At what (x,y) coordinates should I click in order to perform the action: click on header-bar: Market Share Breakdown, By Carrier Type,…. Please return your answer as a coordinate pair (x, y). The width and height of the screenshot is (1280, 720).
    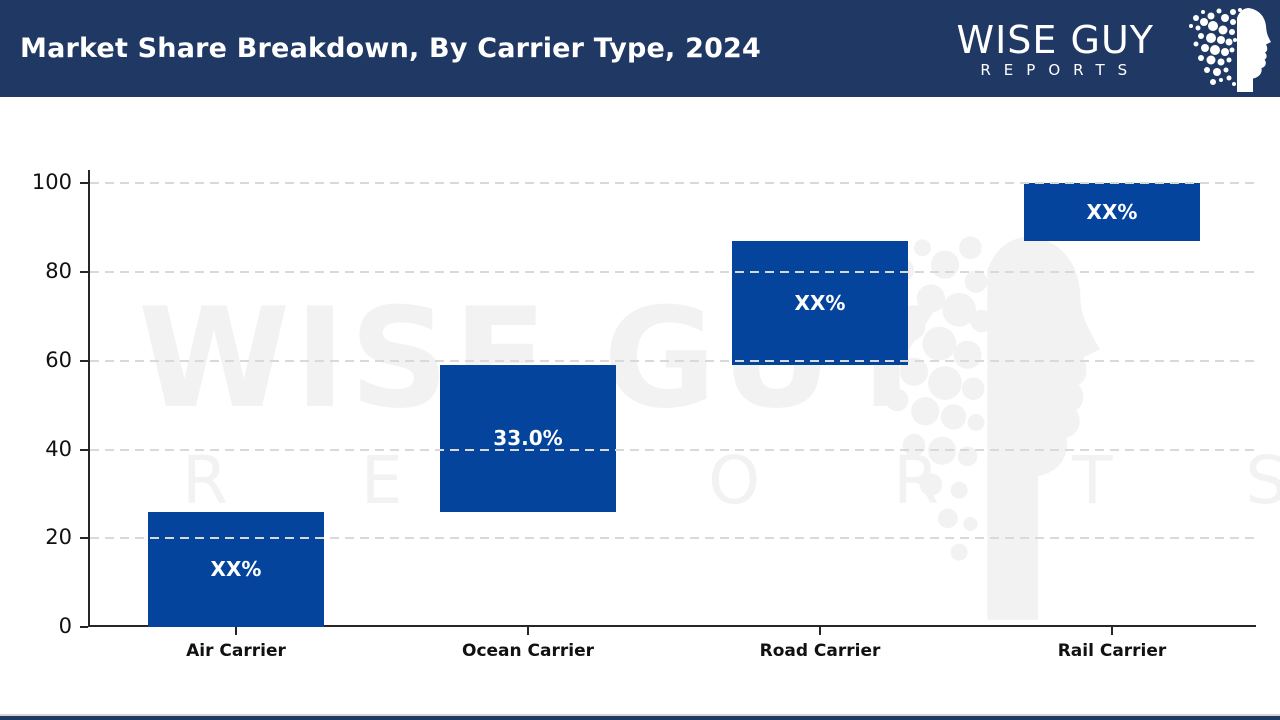
    Looking at the image, I should click on (640, 48).